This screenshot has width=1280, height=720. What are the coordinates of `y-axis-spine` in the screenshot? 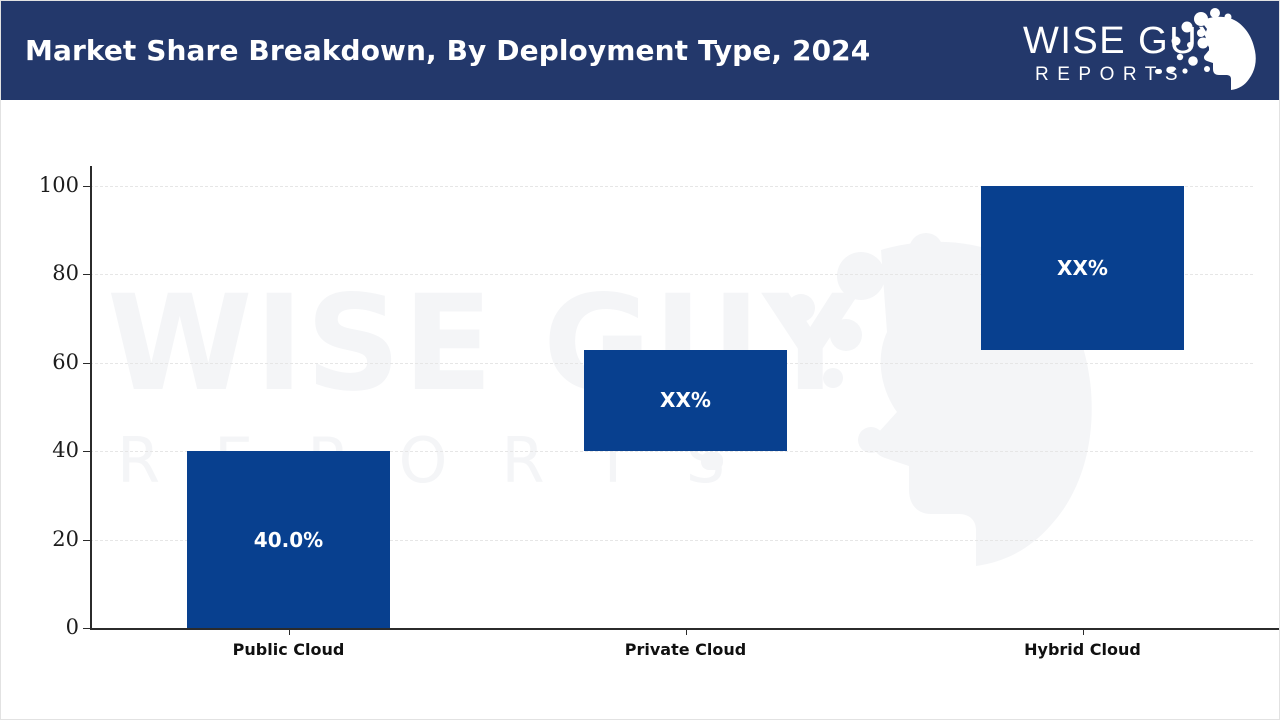 It's located at (91, 397).